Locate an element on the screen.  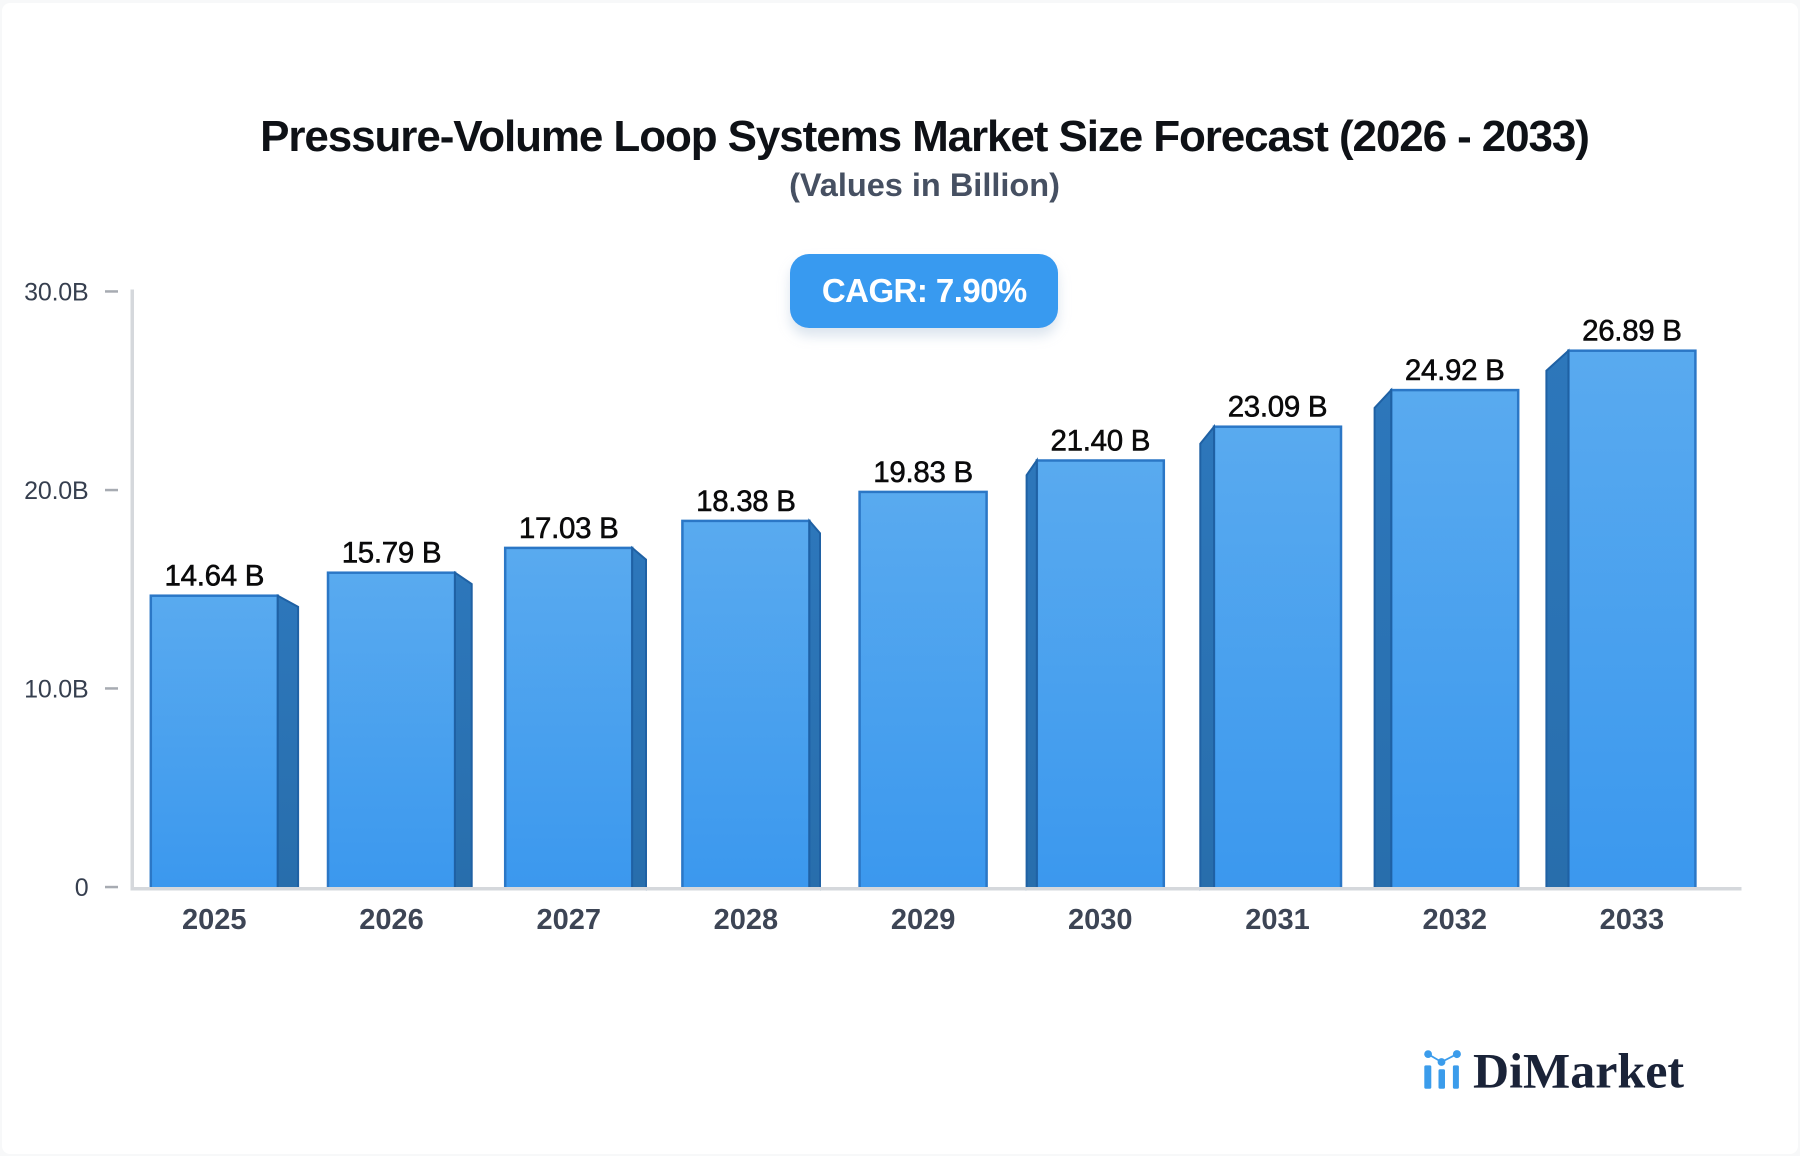
svg-text: 2029 is located at coordinates (923, 920).